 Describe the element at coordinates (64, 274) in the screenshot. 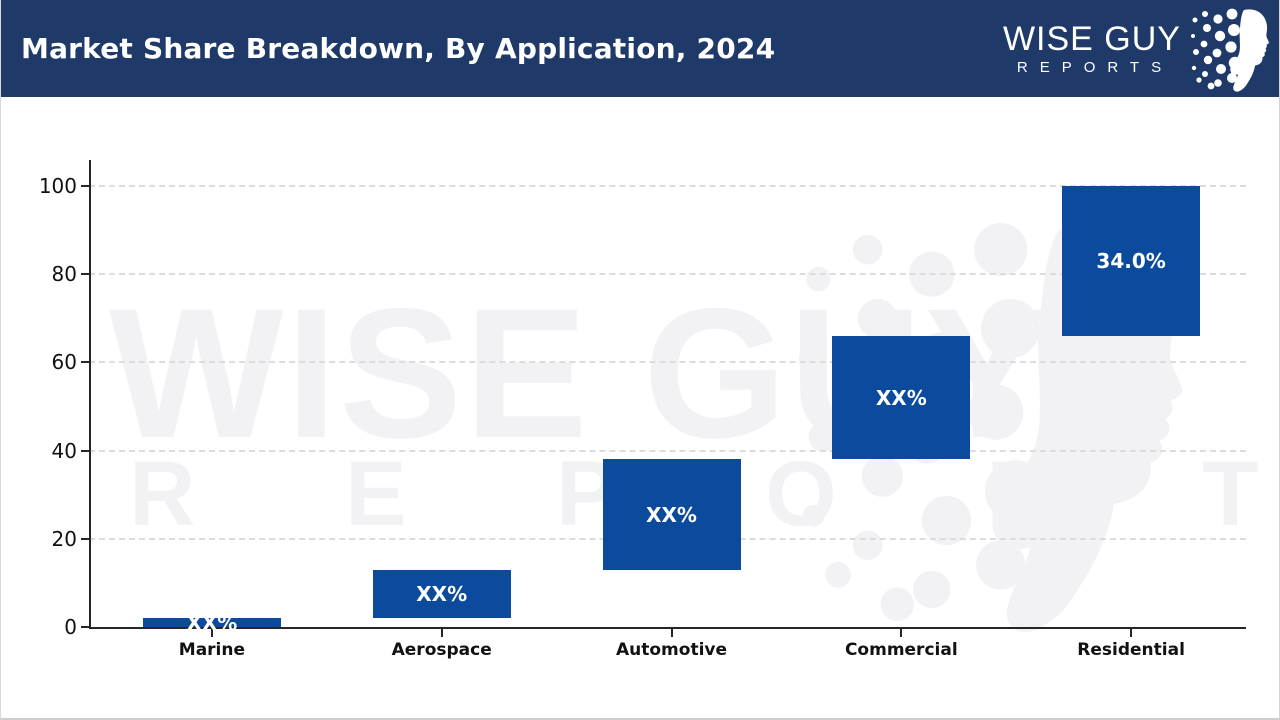

I see `y-axis-tick-label: 80` at that location.